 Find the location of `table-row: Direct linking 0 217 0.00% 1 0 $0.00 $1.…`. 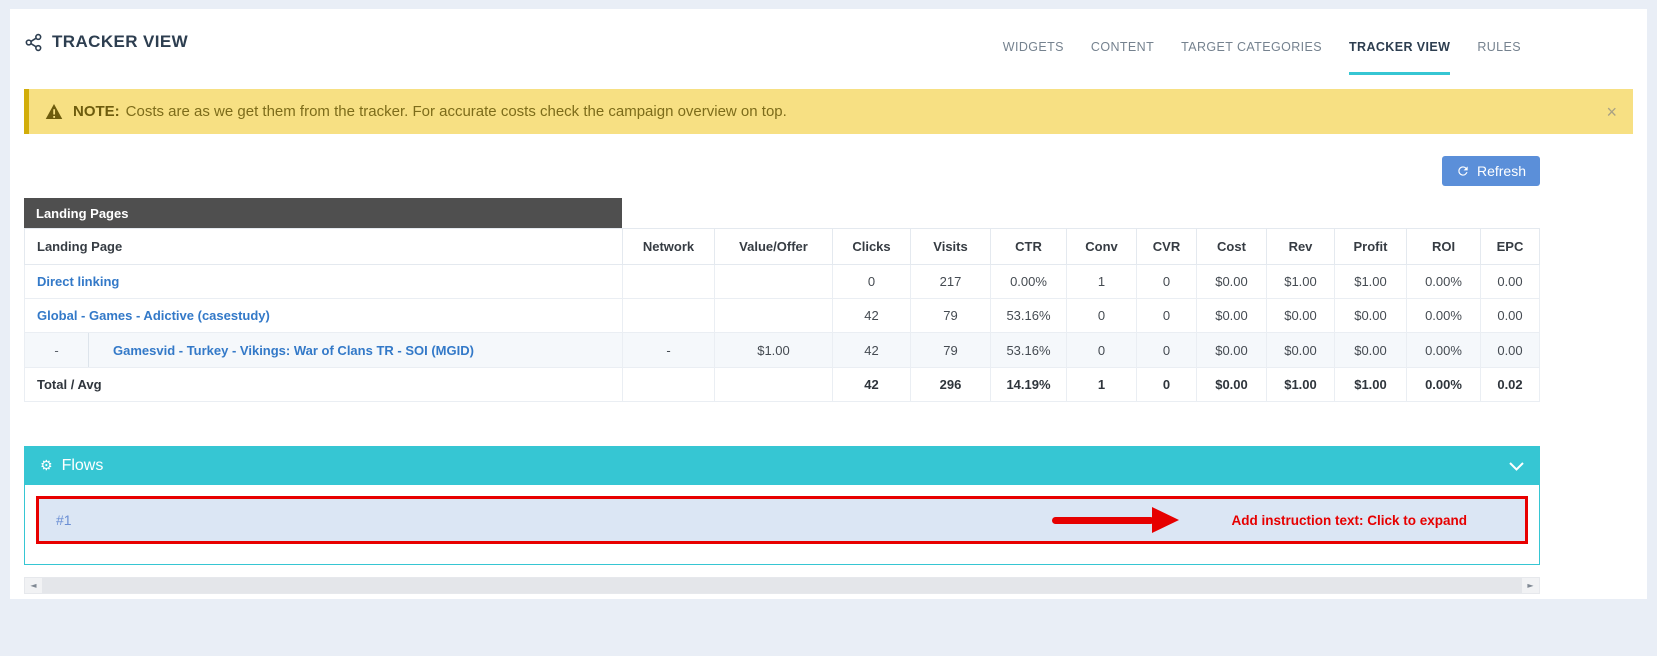

table-row: Direct linking 0 217 0.00% 1 0 $0.00 $1.… is located at coordinates (782, 281).